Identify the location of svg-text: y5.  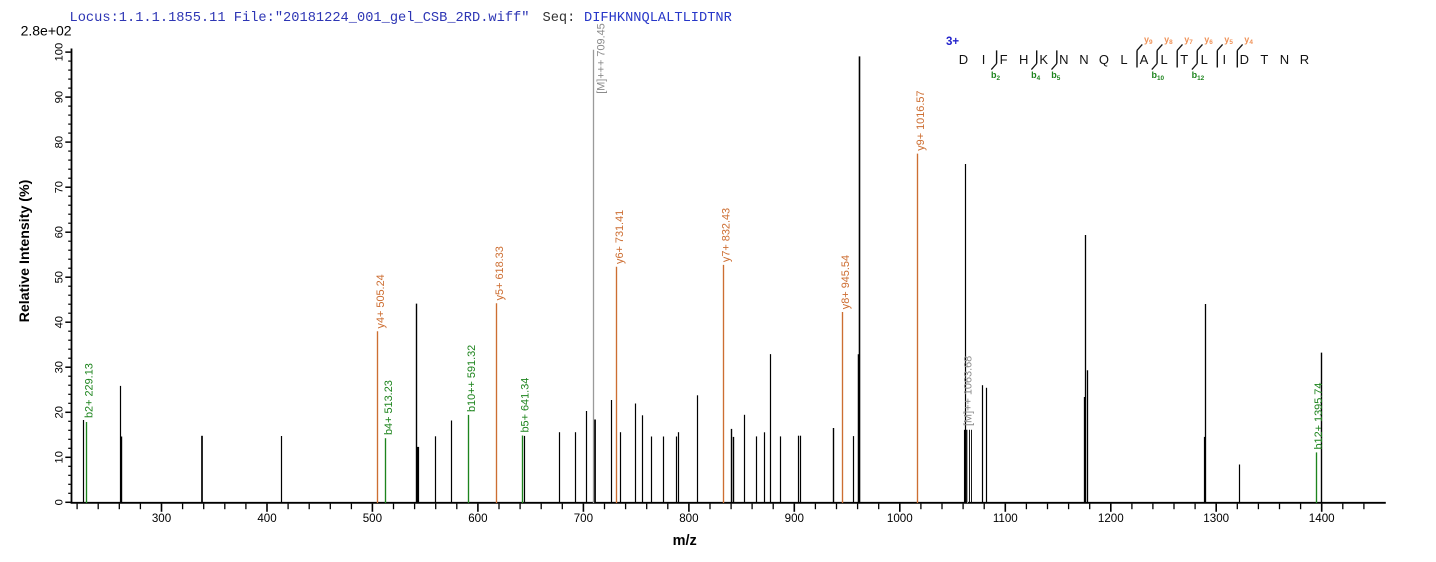
(1228, 41).